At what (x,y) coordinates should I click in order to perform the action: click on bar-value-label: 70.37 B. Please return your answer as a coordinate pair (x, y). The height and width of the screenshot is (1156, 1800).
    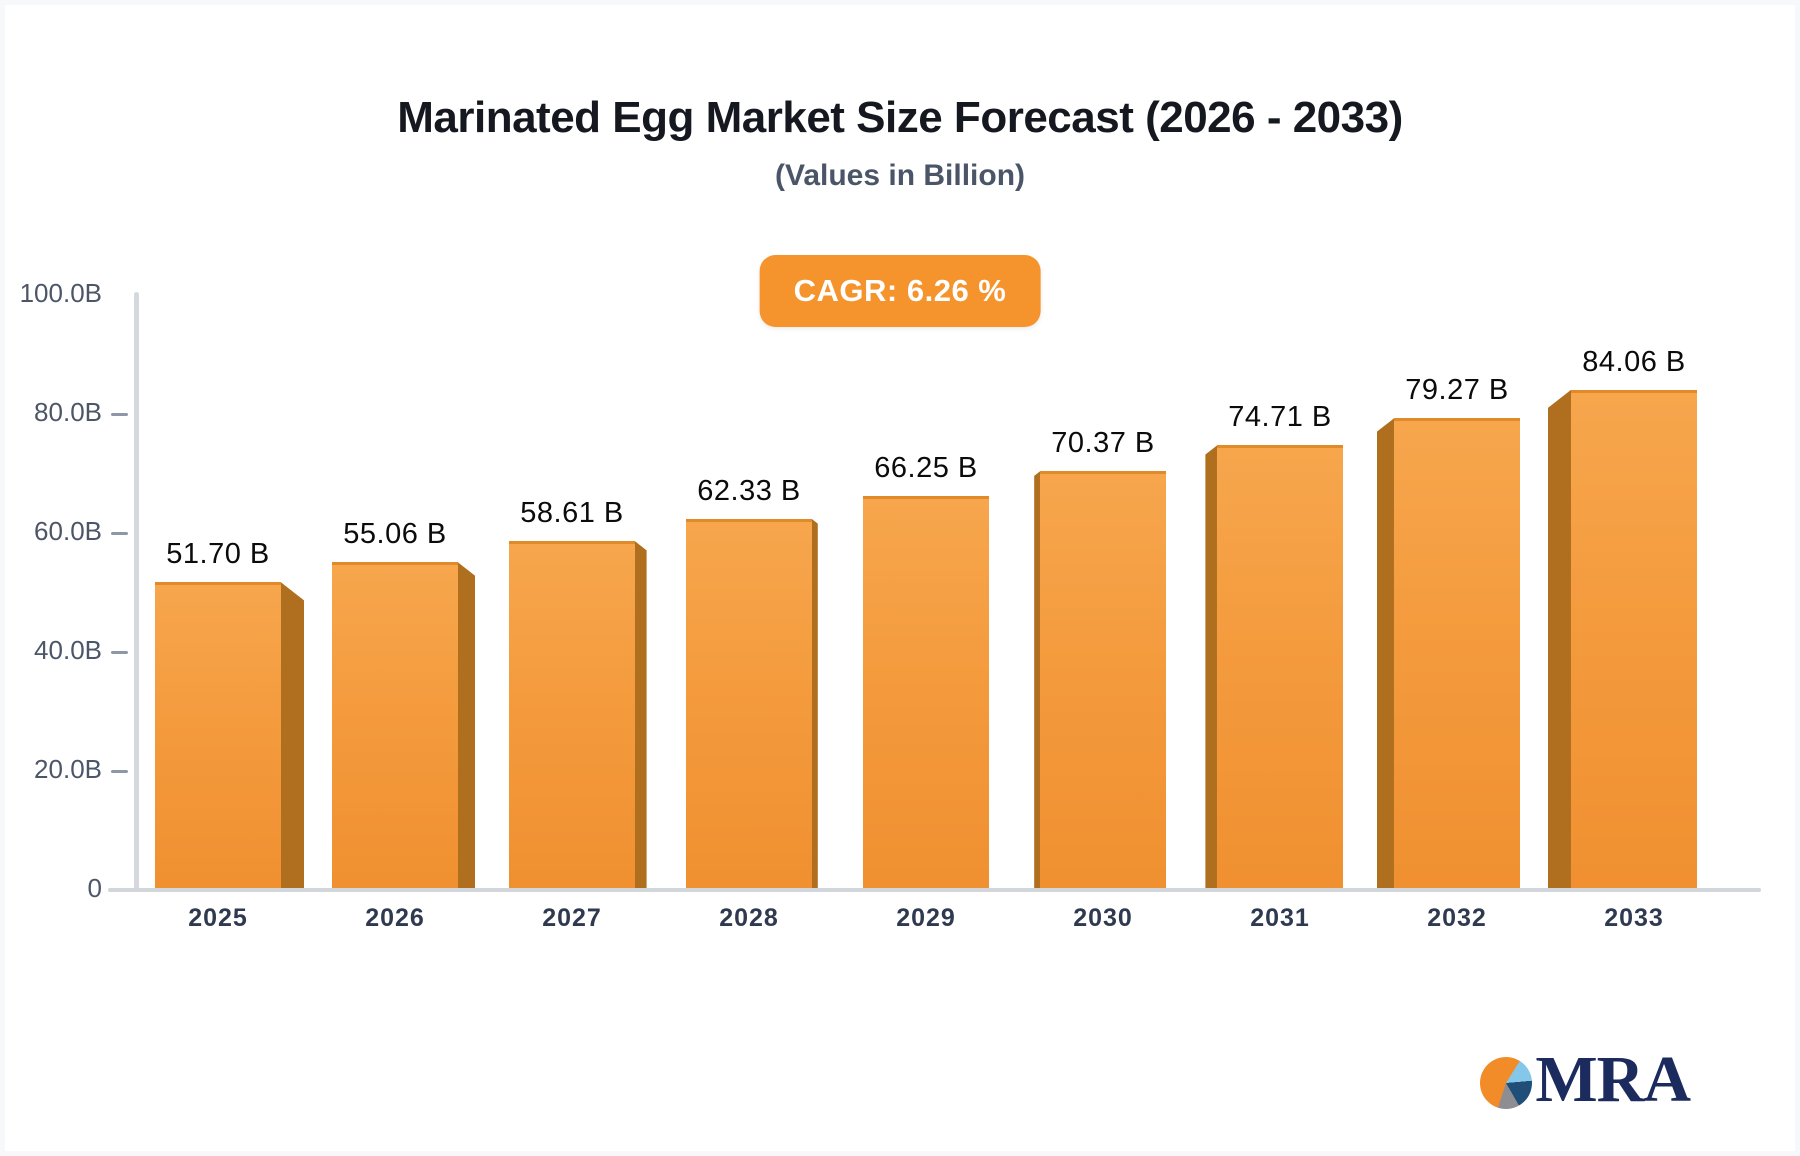
    Looking at the image, I should click on (1103, 443).